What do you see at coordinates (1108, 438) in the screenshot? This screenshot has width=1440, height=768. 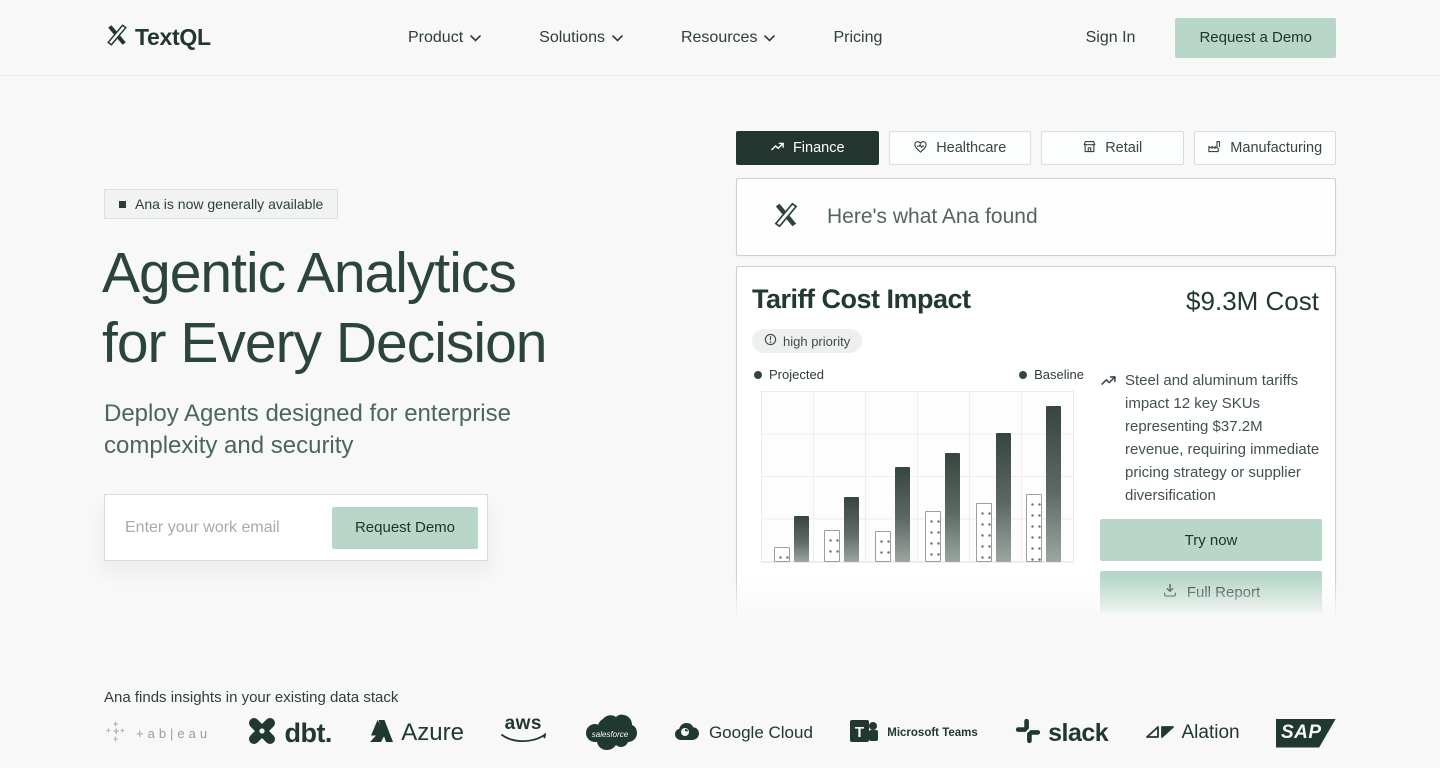 I see `trending-up-icon` at bounding box center [1108, 438].